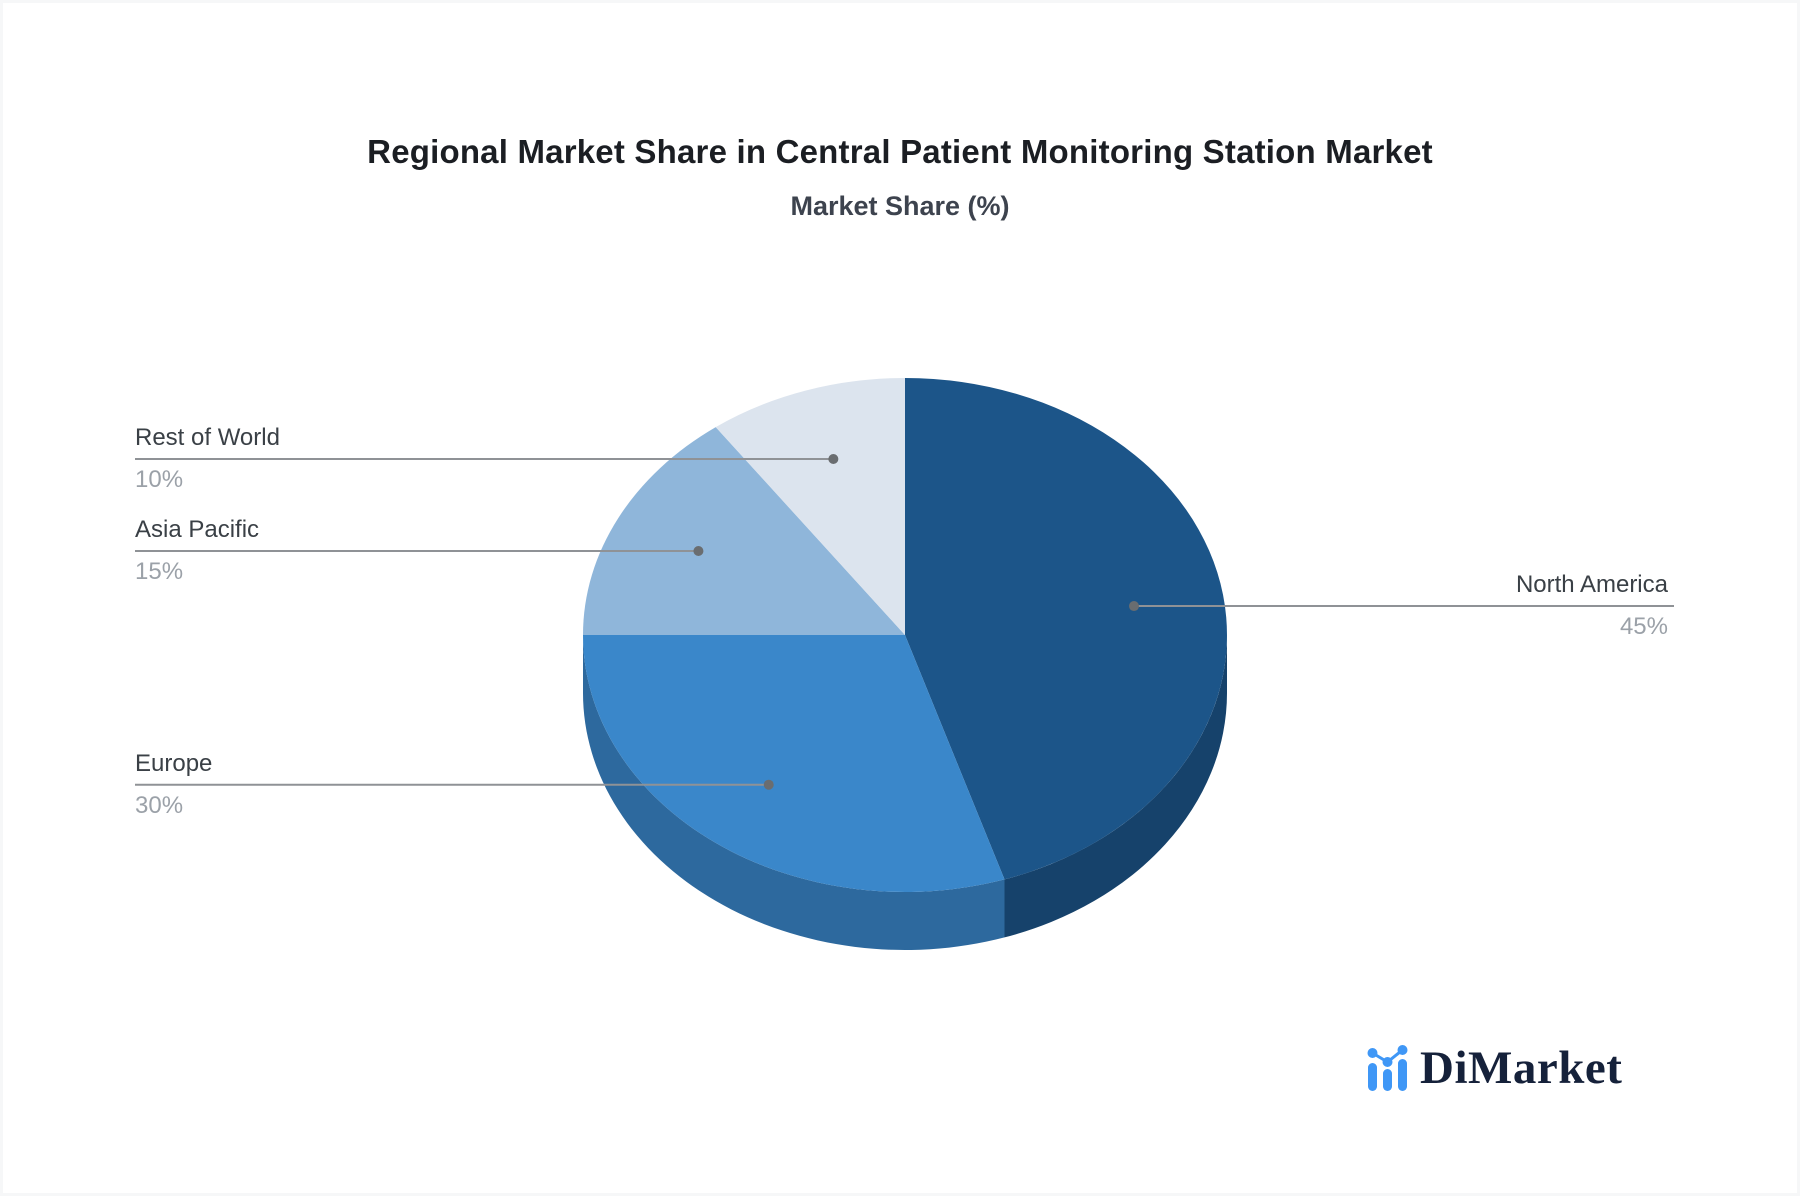 This screenshot has width=1800, height=1196. What do you see at coordinates (159, 480) in the screenshot?
I see `slice-value: 10%` at bounding box center [159, 480].